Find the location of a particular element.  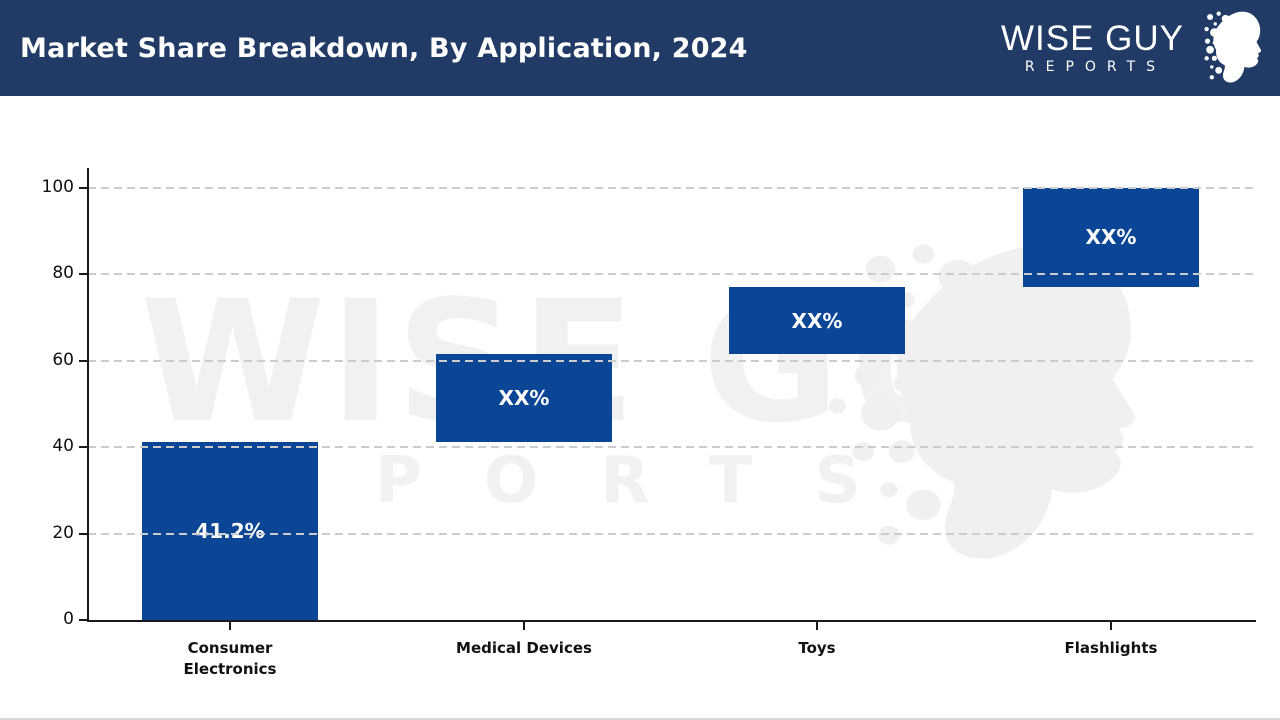

y-tick-label: 20 is located at coordinates (63, 532).